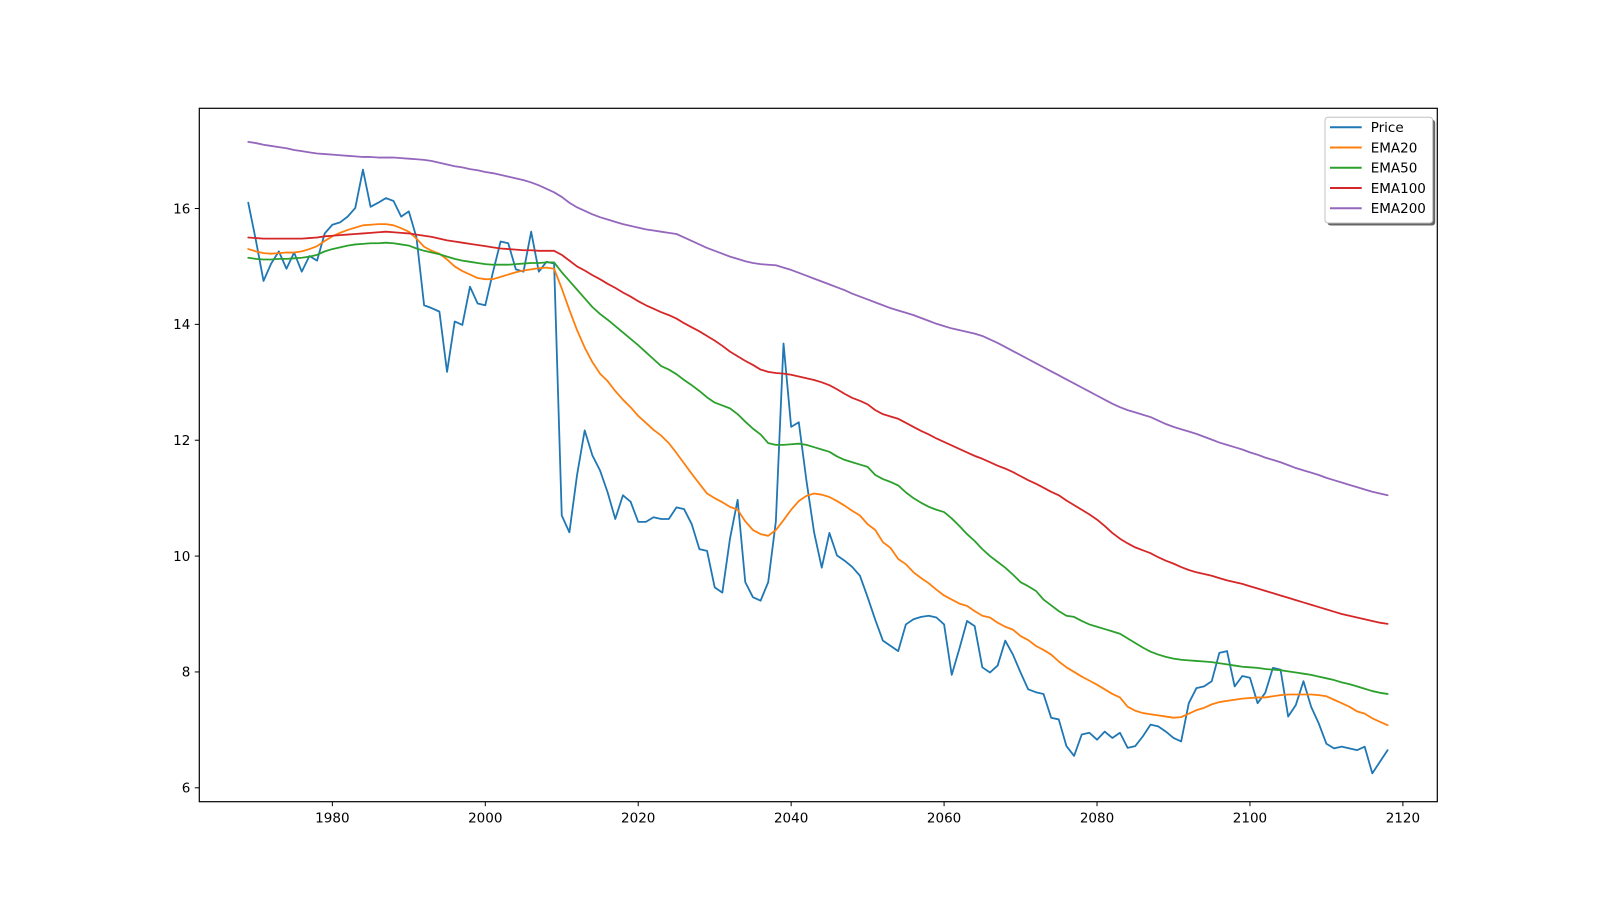 The image size is (1600, 900). I want to click on x-tick-label: 2100, so click(1250, 819).